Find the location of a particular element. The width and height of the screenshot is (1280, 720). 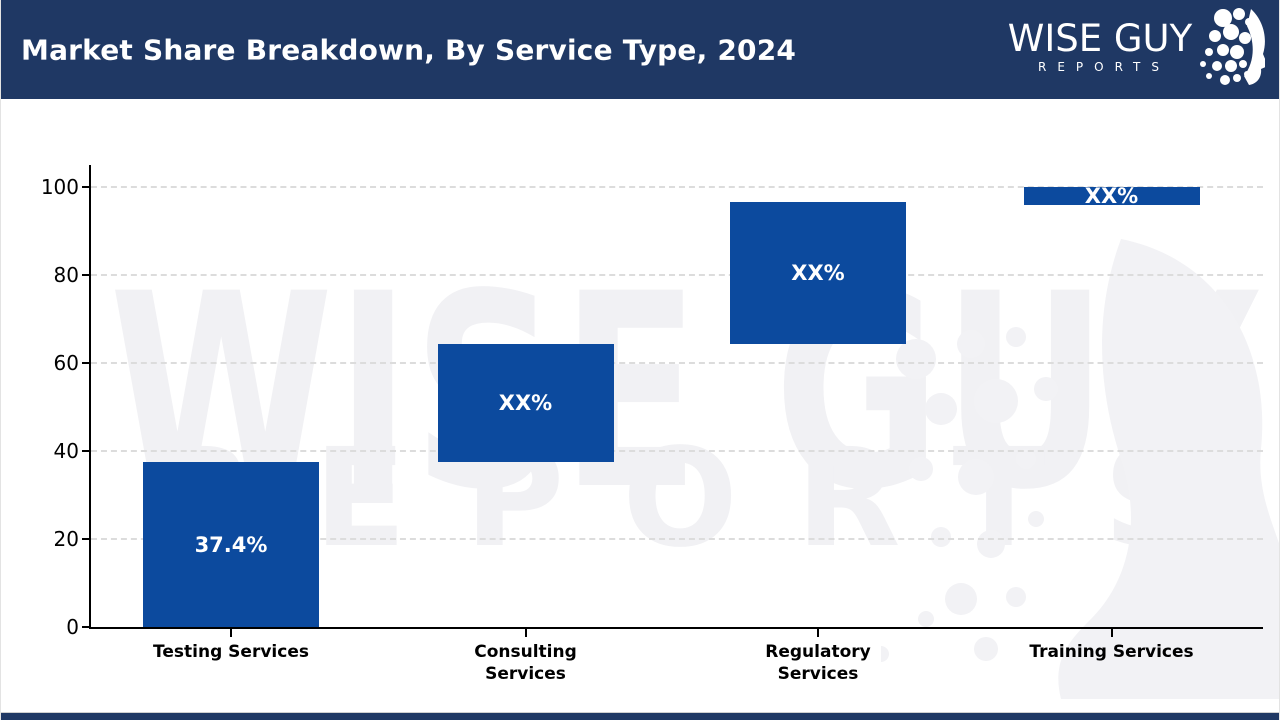

x-axis-category-label: Testing Services is located at coordinates (231, 652).